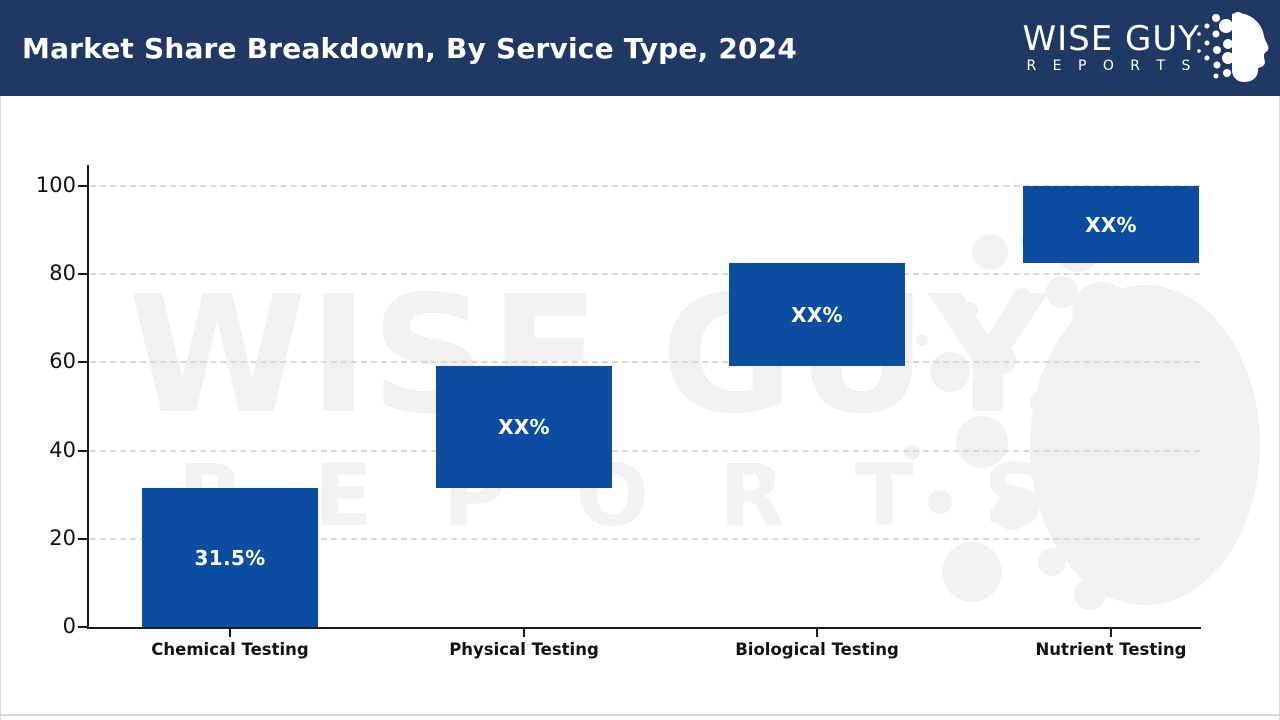 The height and width of the screenshot is (720, 1280). Describe the element at coordinates (62, 273) in the screenshot. I see `y-tick-label: 80` at that location.